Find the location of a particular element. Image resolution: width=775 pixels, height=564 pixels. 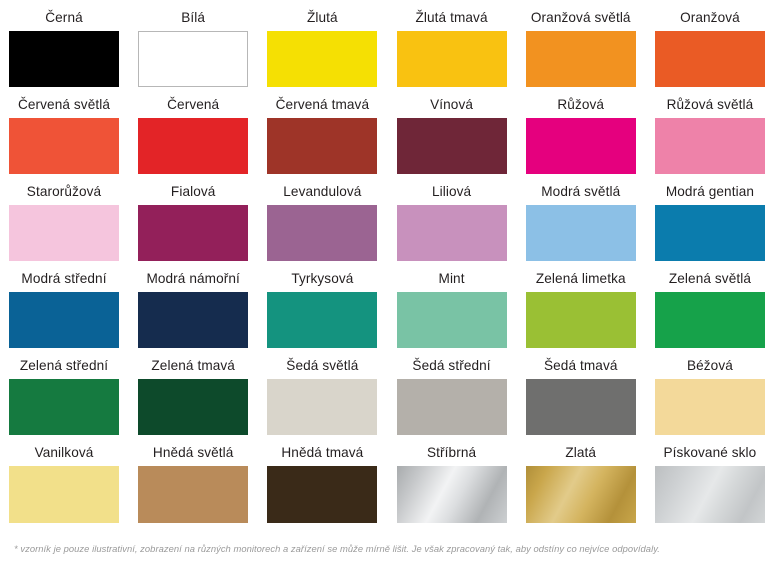

swatch-label: Pískované sklo is located at coordinates (710, 453).